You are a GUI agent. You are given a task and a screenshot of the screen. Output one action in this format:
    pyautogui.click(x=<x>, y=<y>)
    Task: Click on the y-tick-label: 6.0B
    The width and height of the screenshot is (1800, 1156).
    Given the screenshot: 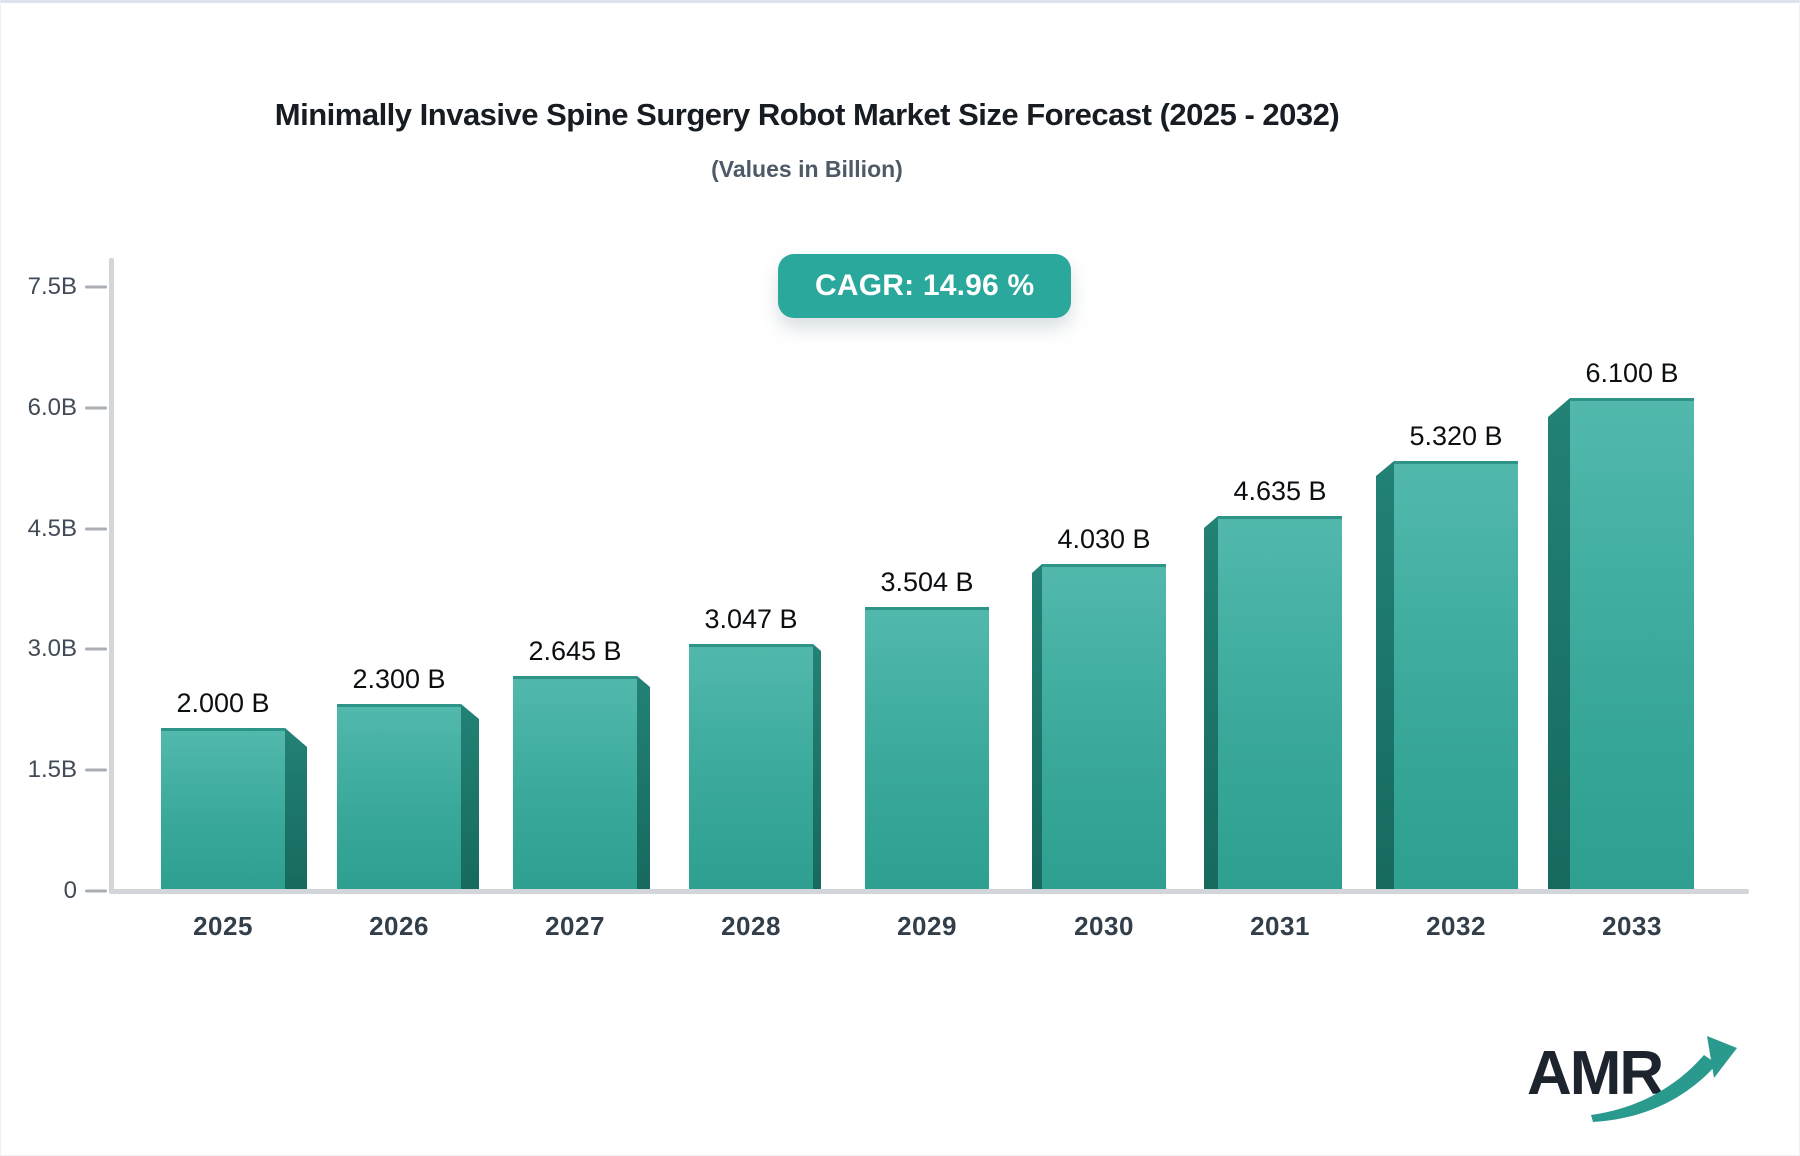 What is the action you would take?
    pyautogui.click(x=52, y=407)
    